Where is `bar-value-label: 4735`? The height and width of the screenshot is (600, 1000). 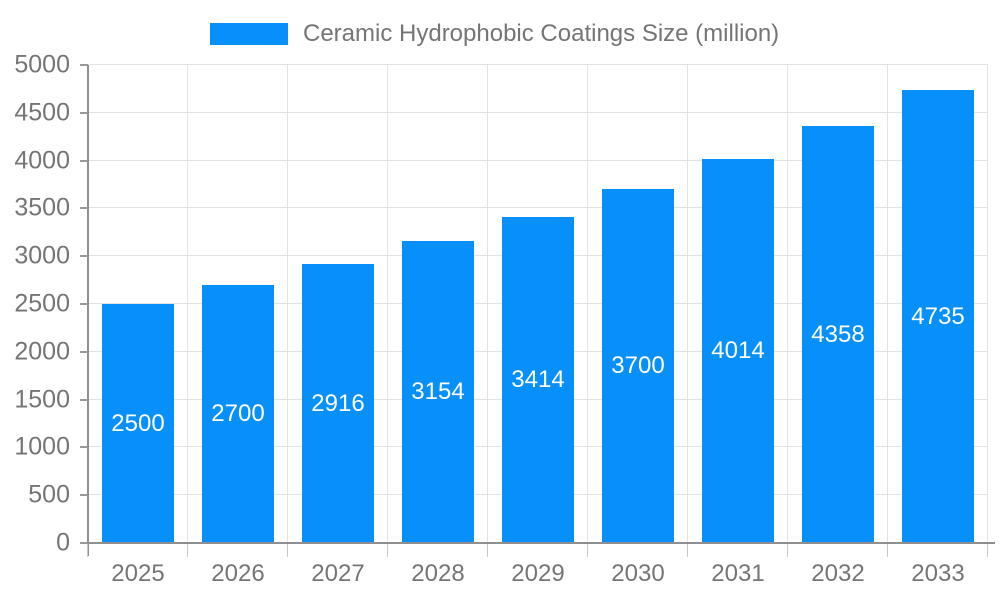 bar-value-label: 4735 is located at coordinates (938, 316).